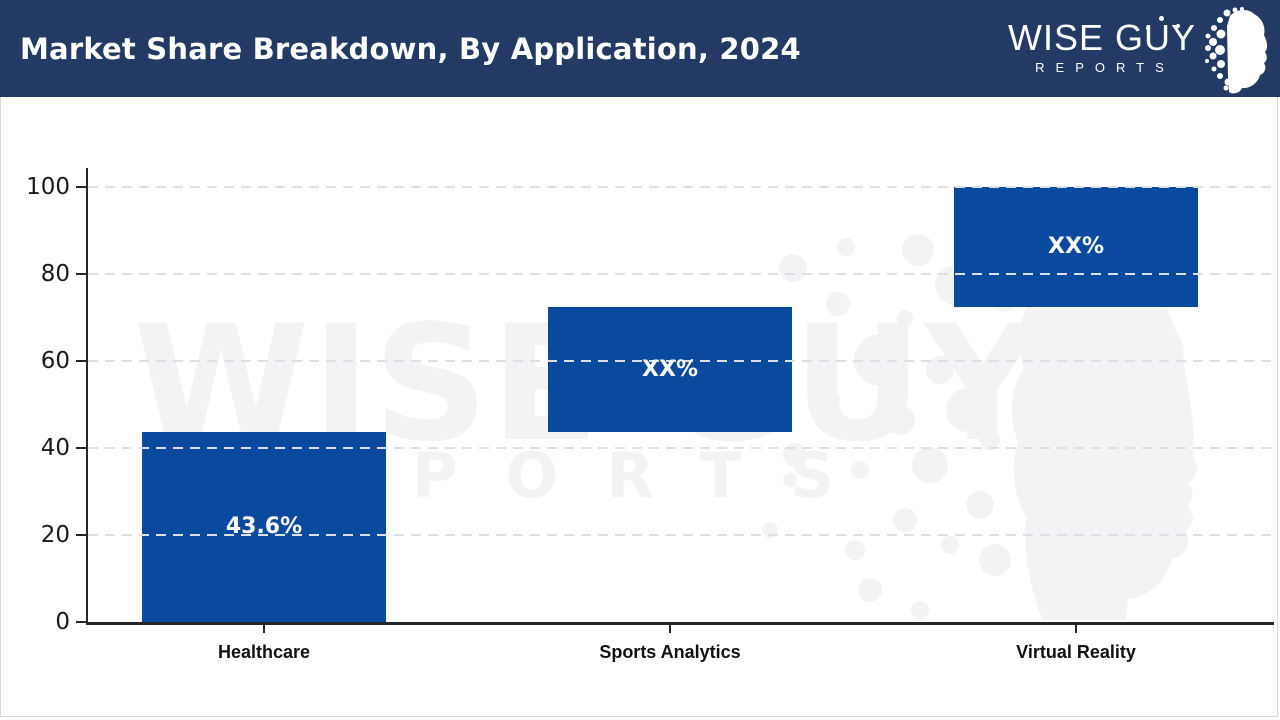 Image resolution: width=1280 pixels, height=720 pixels. I want to click on y-axis-line, so click(87, 396).